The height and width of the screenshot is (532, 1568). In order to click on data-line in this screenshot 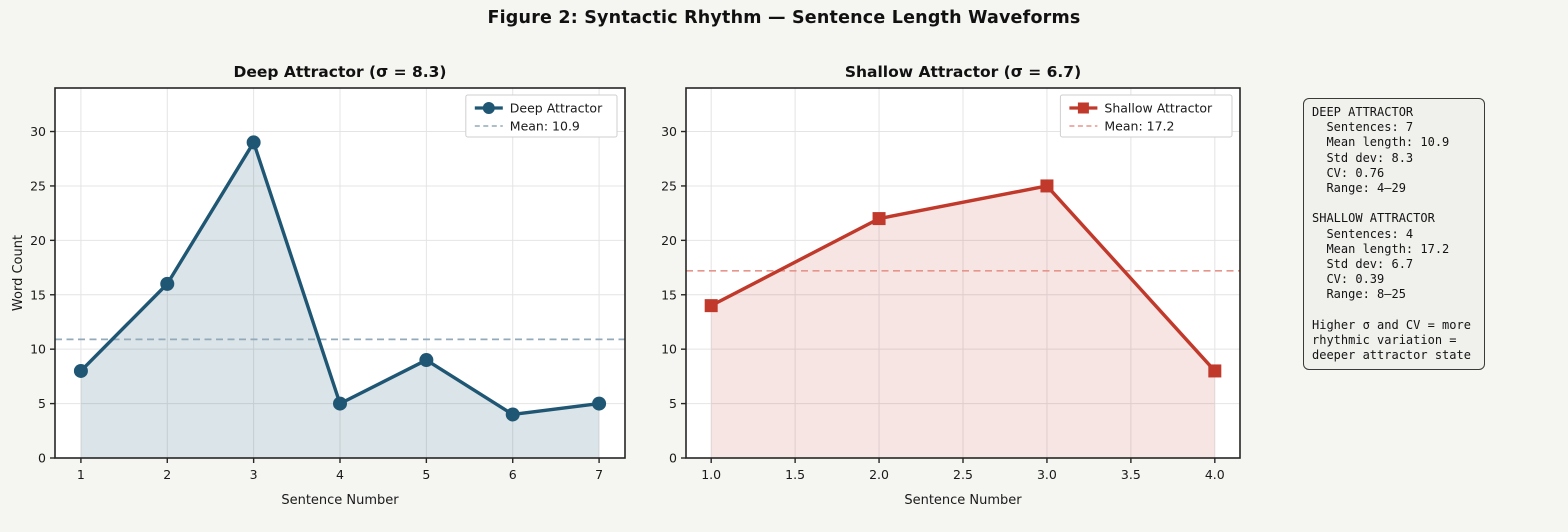, I will do `click(963, 278)`.